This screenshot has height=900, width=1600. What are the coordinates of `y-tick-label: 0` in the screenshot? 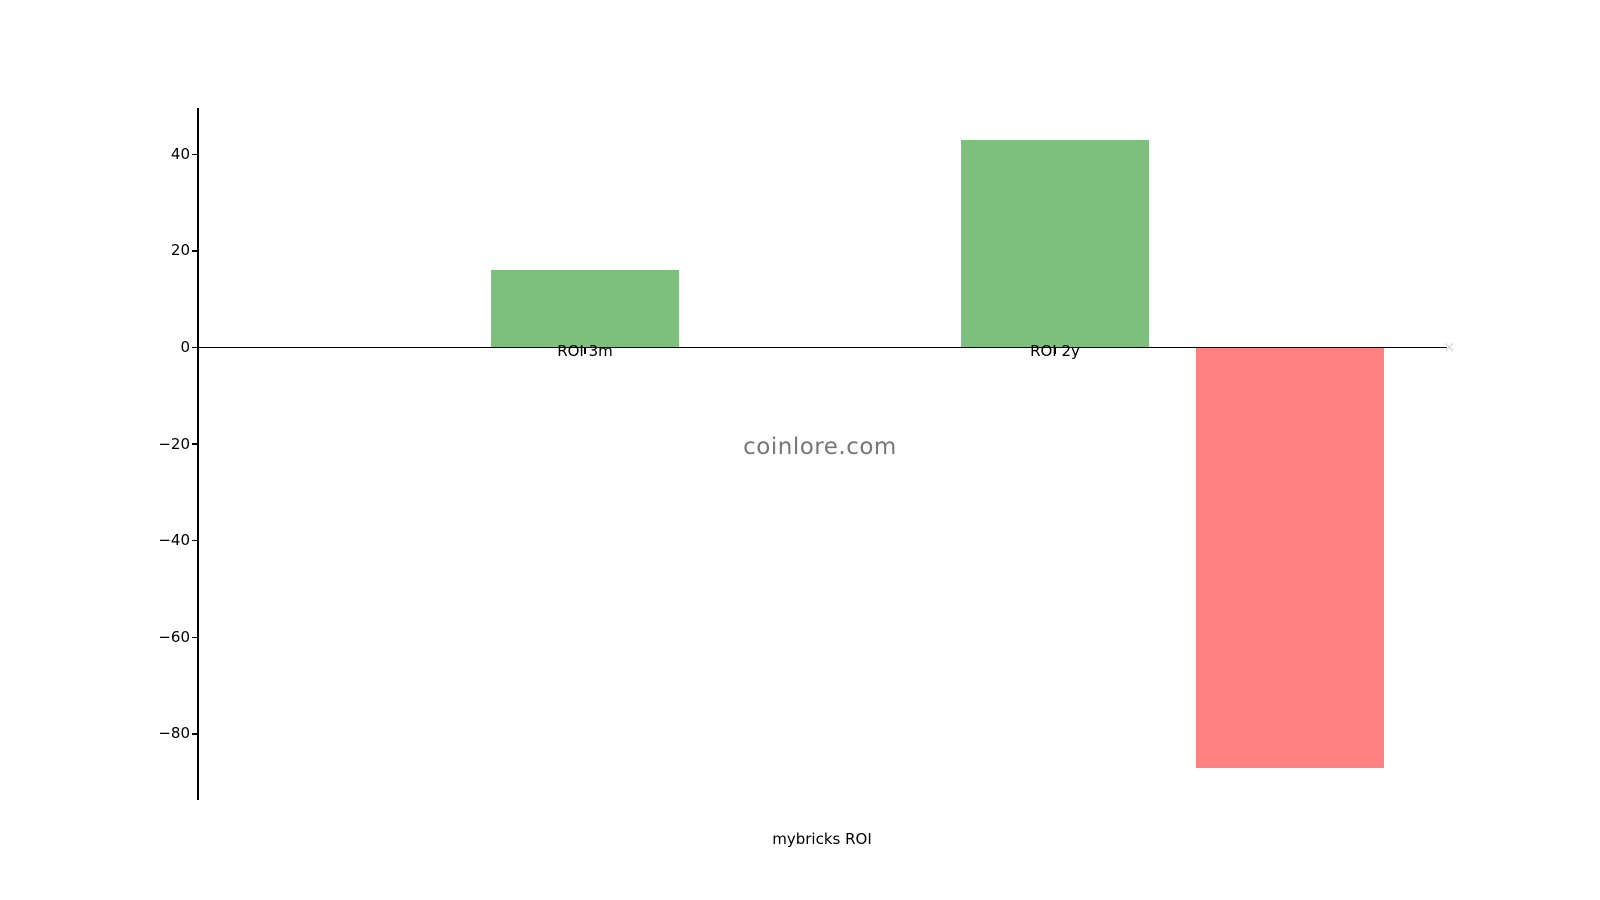 It's located at (185, 347).